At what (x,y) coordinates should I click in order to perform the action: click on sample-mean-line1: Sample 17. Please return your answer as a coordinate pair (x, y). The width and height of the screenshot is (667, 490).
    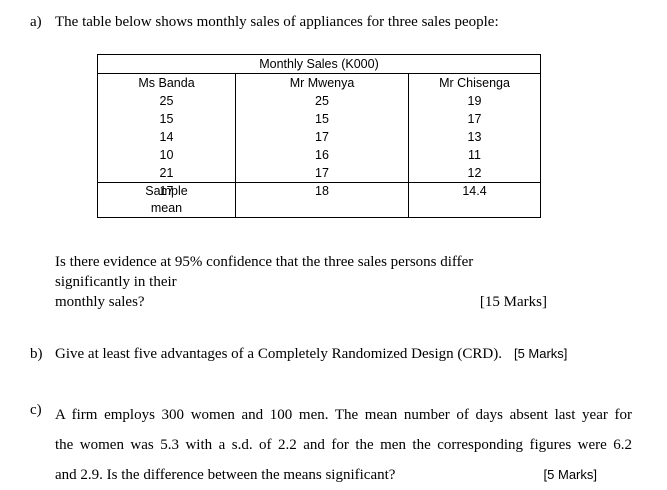
    Looking at the image, I should click on (166, 191).